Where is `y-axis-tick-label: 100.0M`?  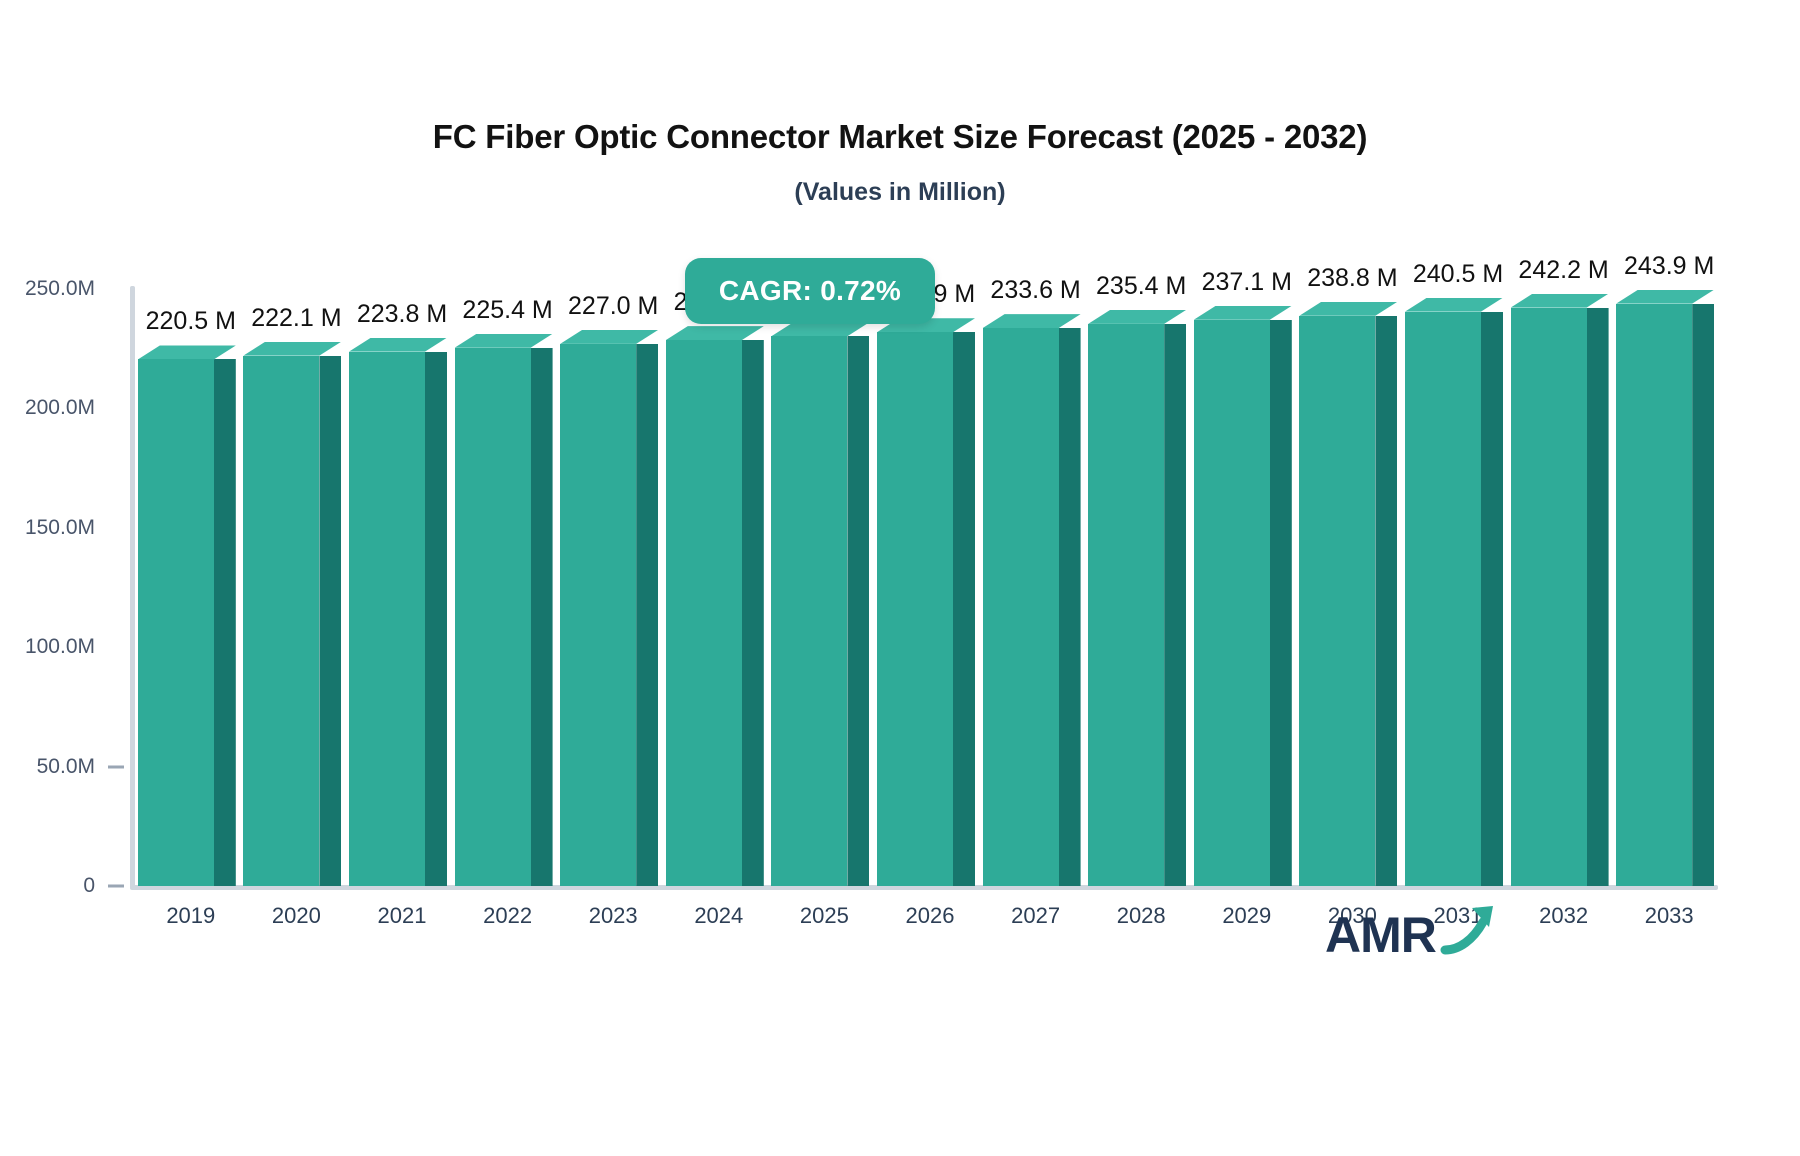 y-axis-tick-label: 100.0M is located at coordinates (59, 647).